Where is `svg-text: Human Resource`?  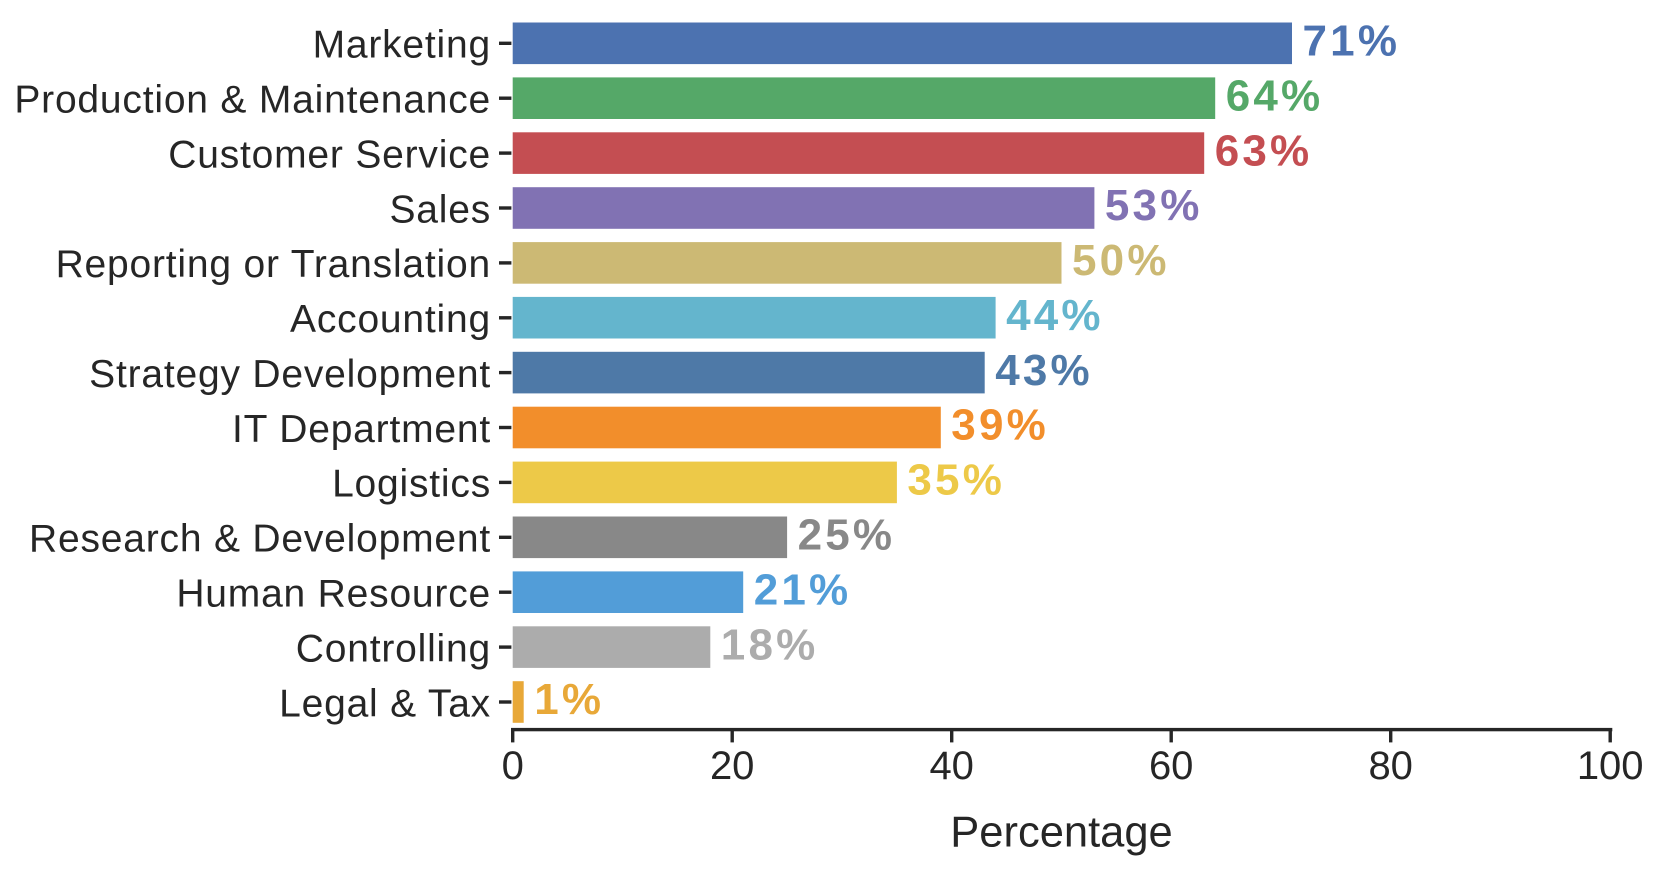 svg-text: Human Resource is located at coordinates (333, 594).